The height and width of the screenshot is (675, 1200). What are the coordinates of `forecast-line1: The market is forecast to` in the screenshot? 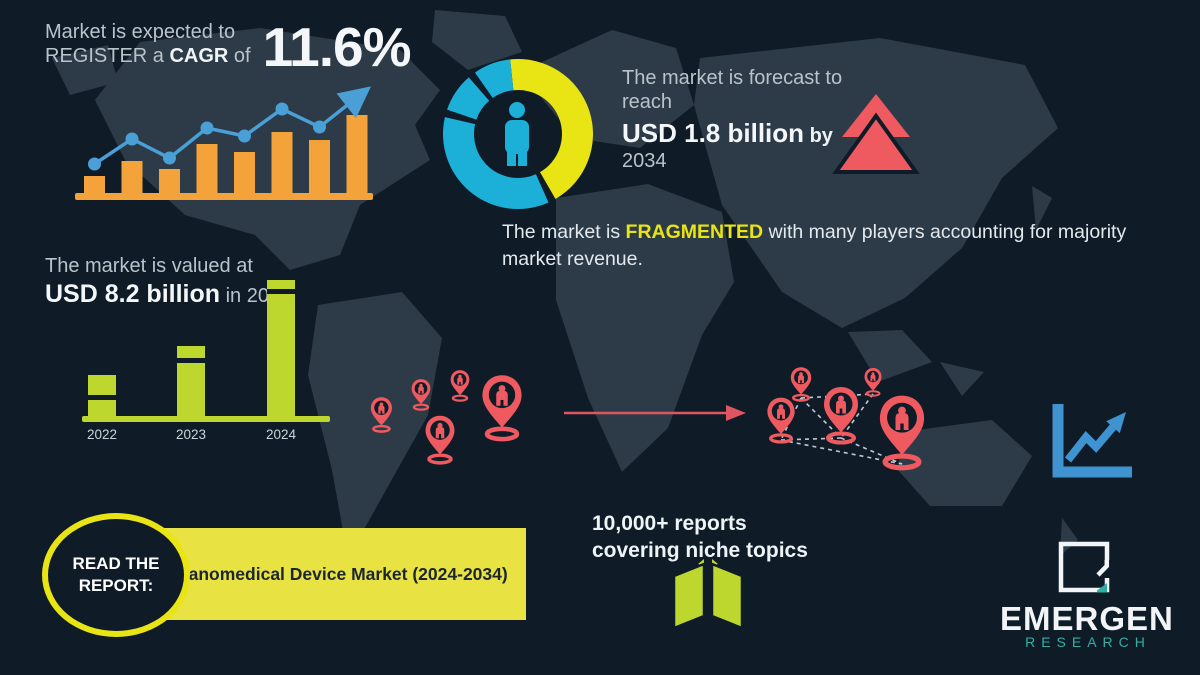 It's located at (732, 78).